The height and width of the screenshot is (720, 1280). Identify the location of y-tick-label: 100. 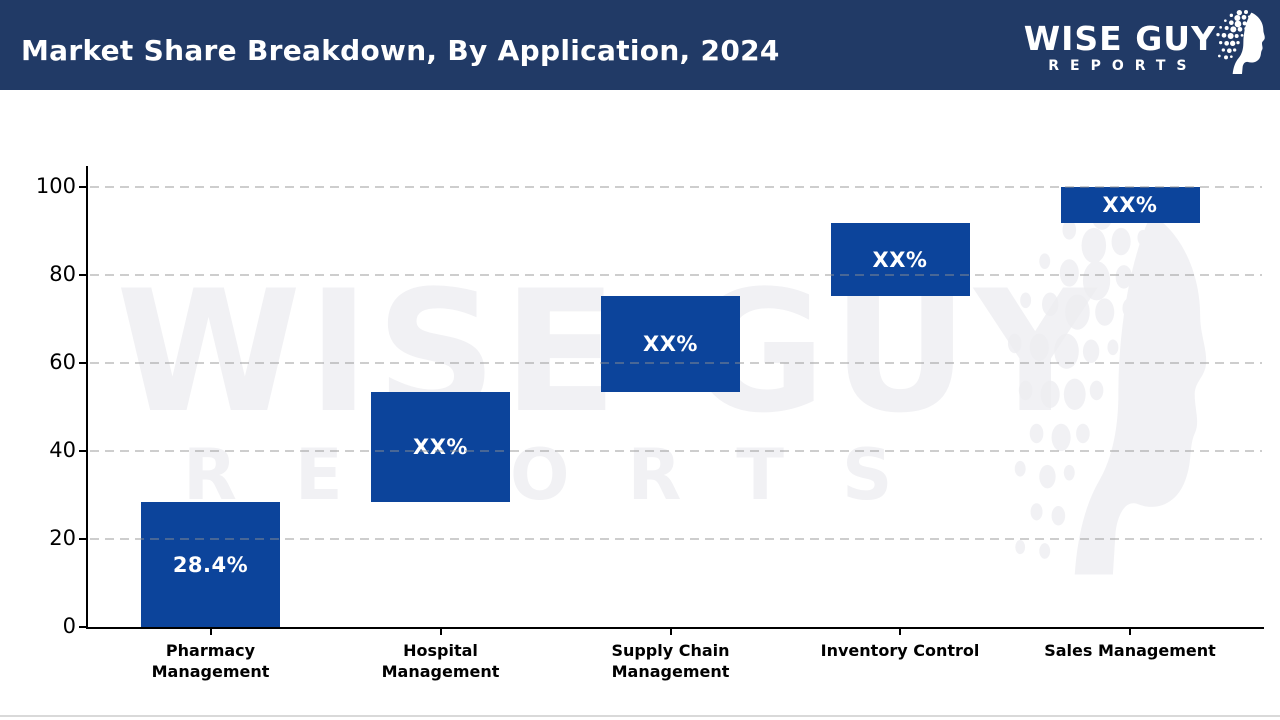
(55, 186).